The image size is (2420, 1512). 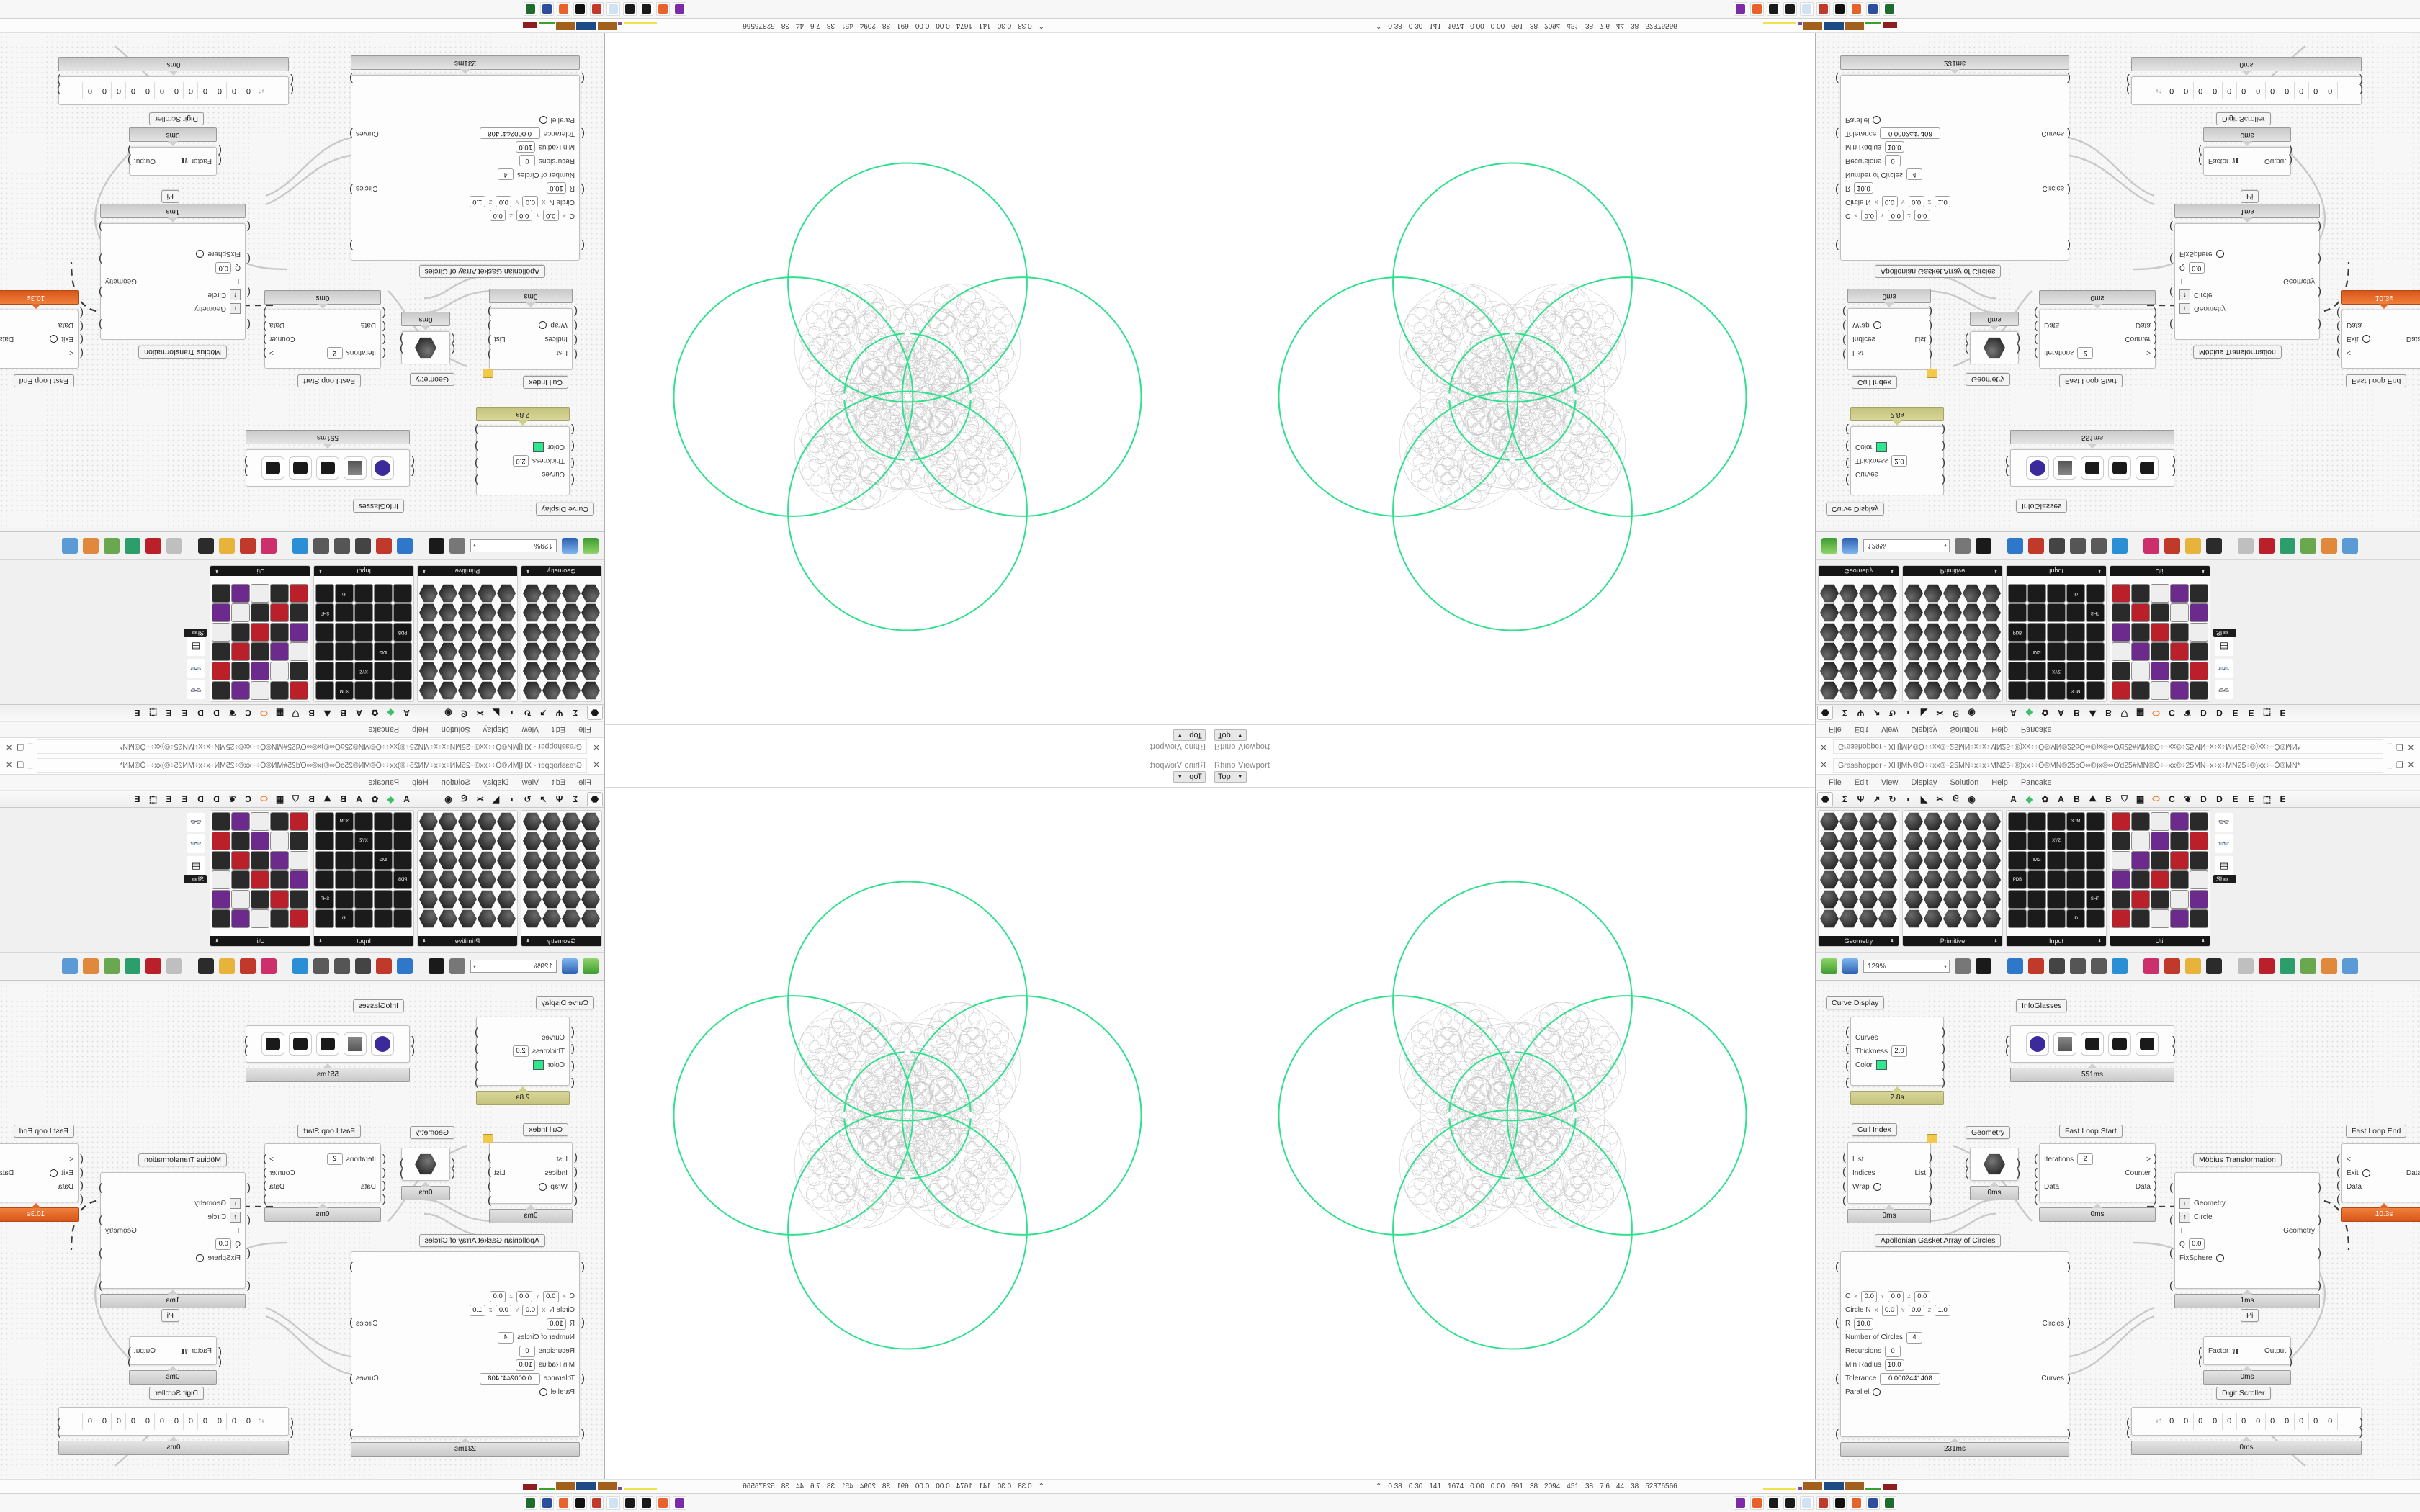 What do you see at coordinates (2118, 799) in the screenshot?
I see `ribbon-tab-strip: ⬣ Σ Ψ ↗ ↻ ◗ ◣ ✂ ᘓ ◉ A ◆ ✿ A B ⛰ B ⛉ ▦ ⬭ C ❦ D D E E ⬚ E` at bounding box center [2118, 799].